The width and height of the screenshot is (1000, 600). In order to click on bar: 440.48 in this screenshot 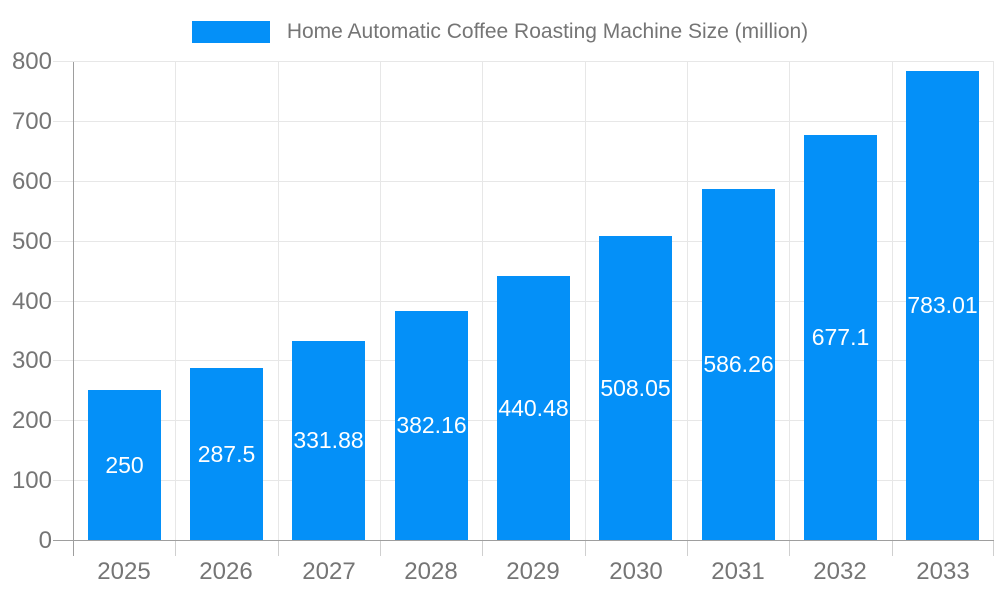, I will do `click(533, 408)`.